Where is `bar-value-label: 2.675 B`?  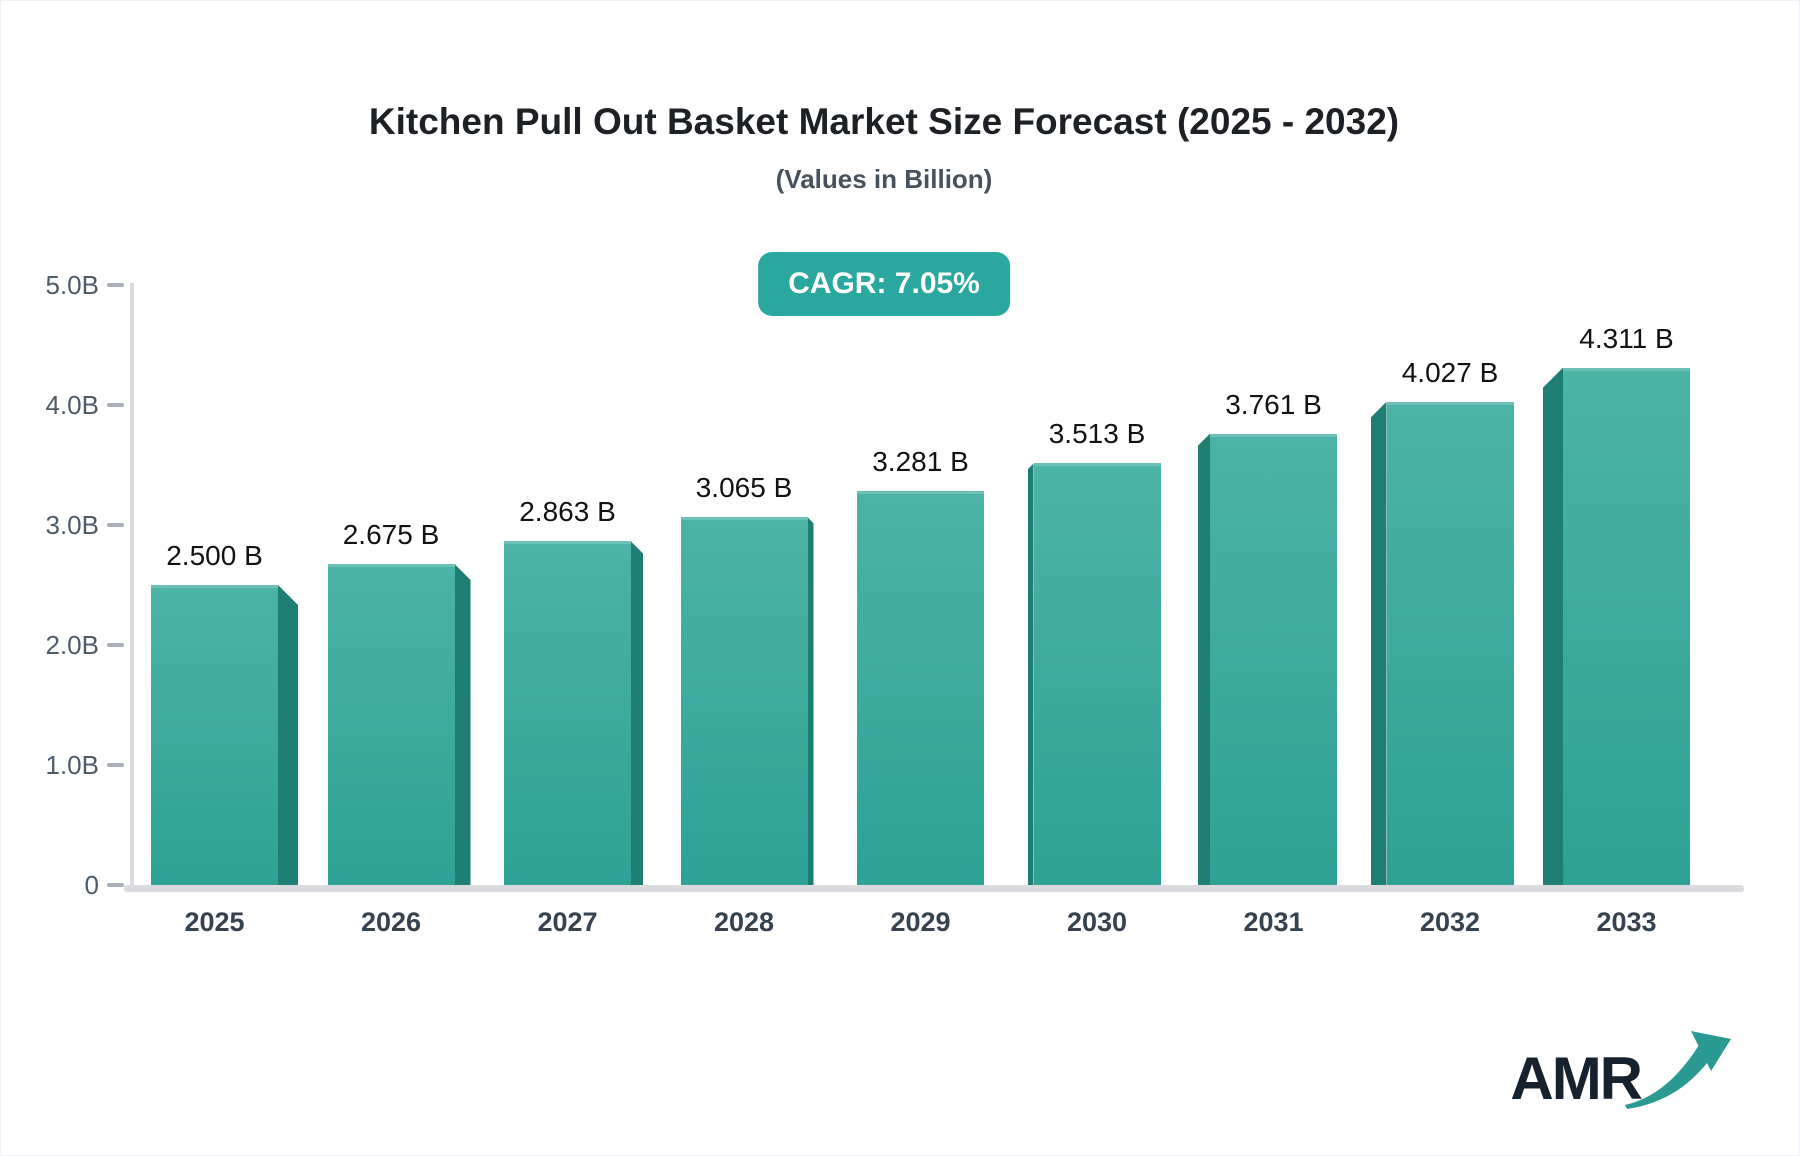
bar-value-label: 2.675 B is located at coordinates (391, 534).